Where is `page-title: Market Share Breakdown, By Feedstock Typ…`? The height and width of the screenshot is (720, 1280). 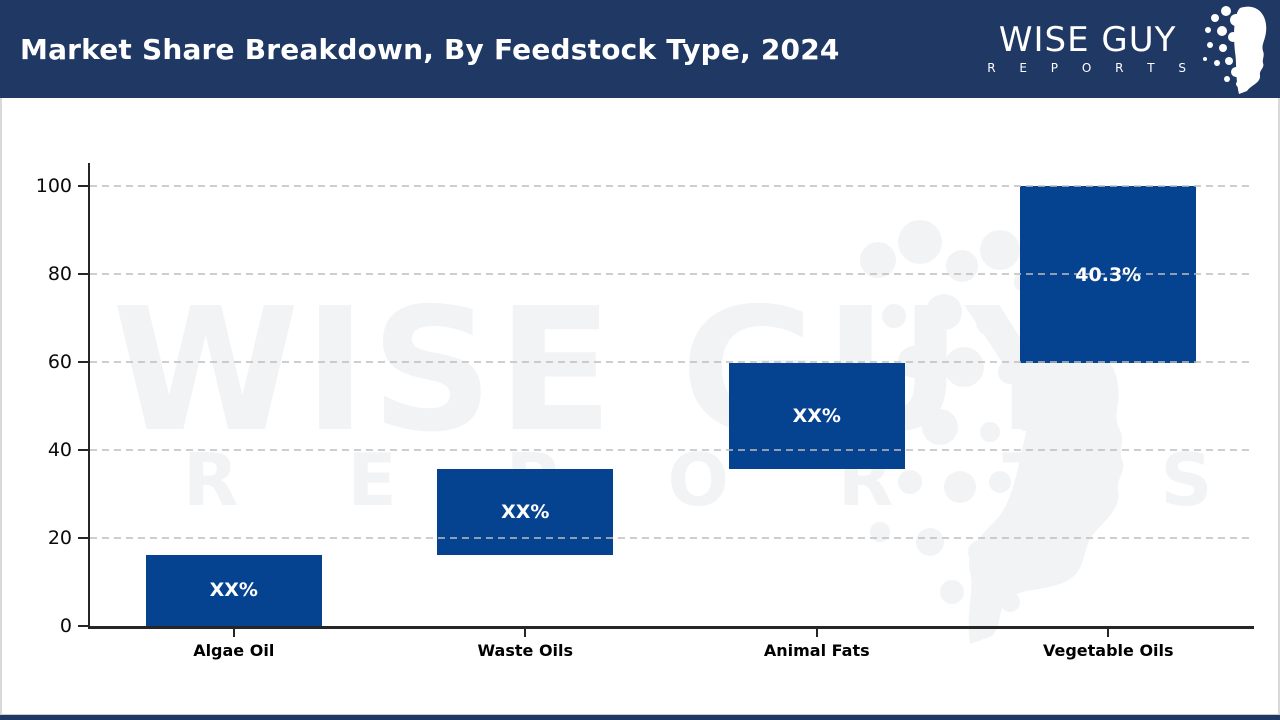 page-title: Market Share Breakdown, By Feedstock Typ… is located at coordinates (430, 49).